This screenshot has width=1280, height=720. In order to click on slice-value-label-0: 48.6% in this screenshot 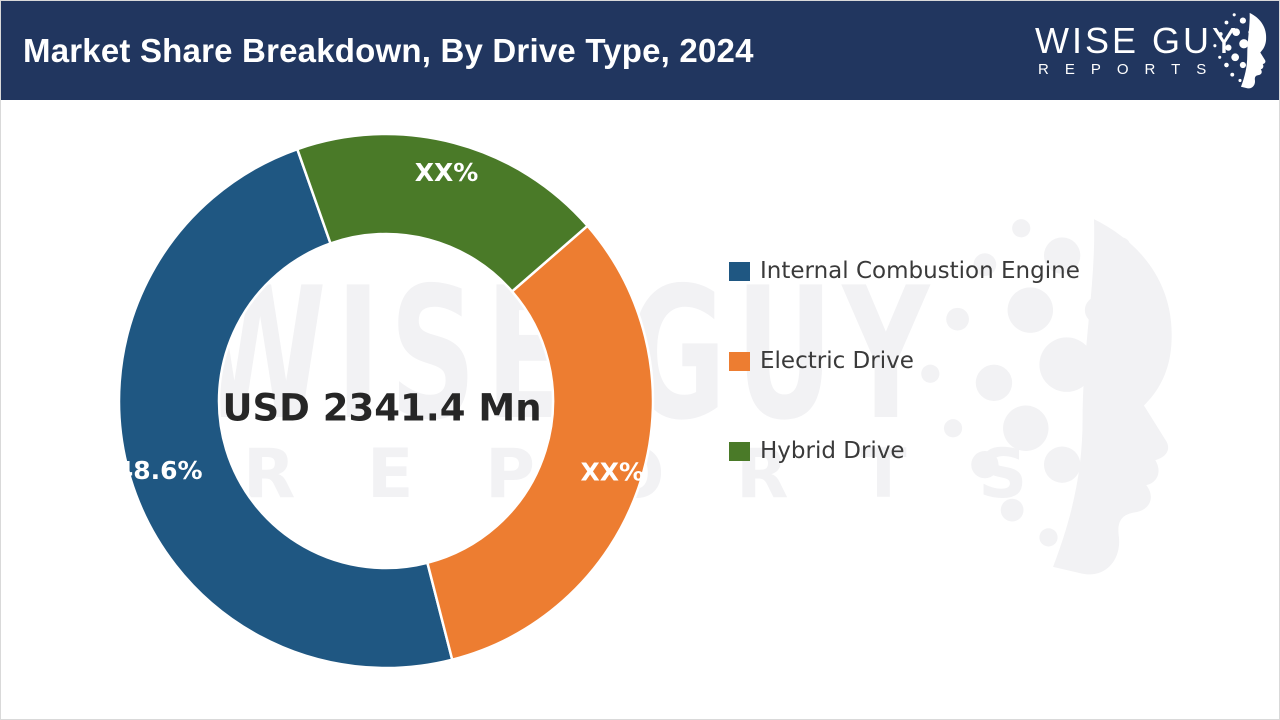, I will do `click(159, 470)`.